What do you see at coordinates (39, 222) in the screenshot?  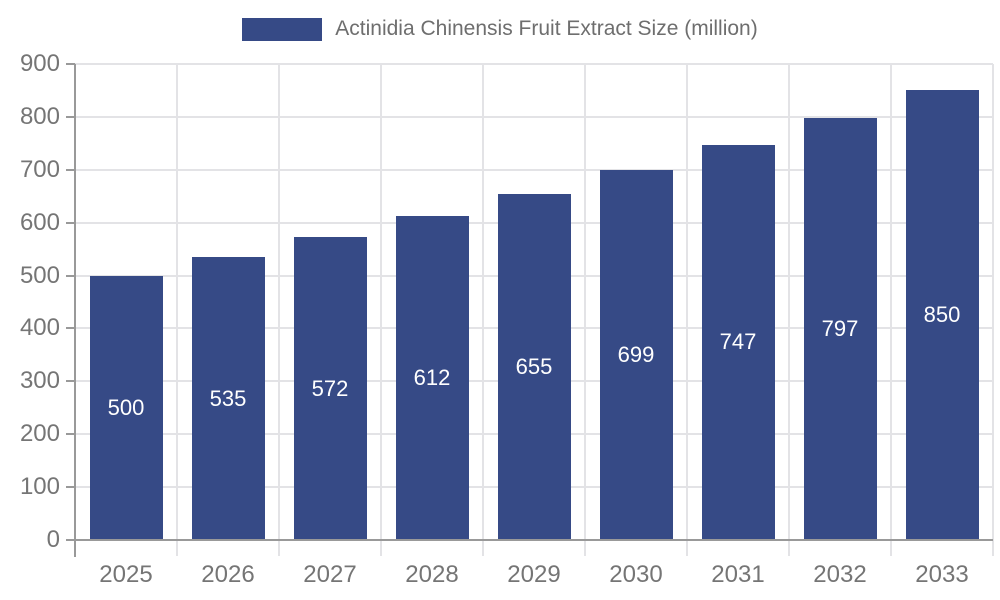 I see `y-tick-label: 600` at bounding box center [39, 222].